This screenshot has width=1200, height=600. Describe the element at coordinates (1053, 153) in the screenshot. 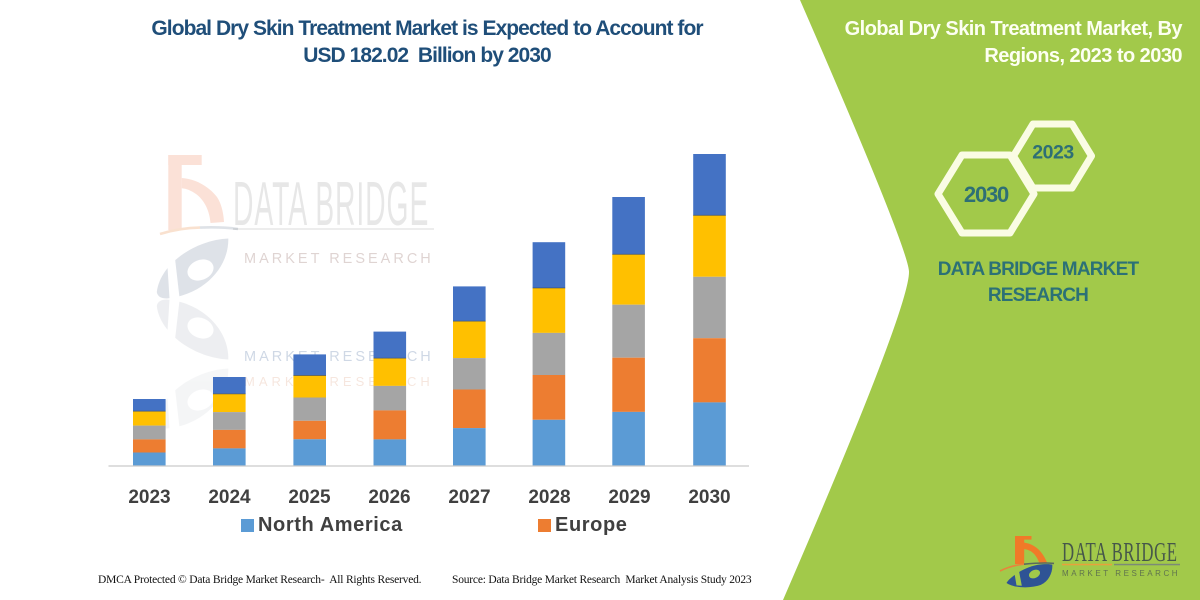

I see `svg-text: 2023` at that location.